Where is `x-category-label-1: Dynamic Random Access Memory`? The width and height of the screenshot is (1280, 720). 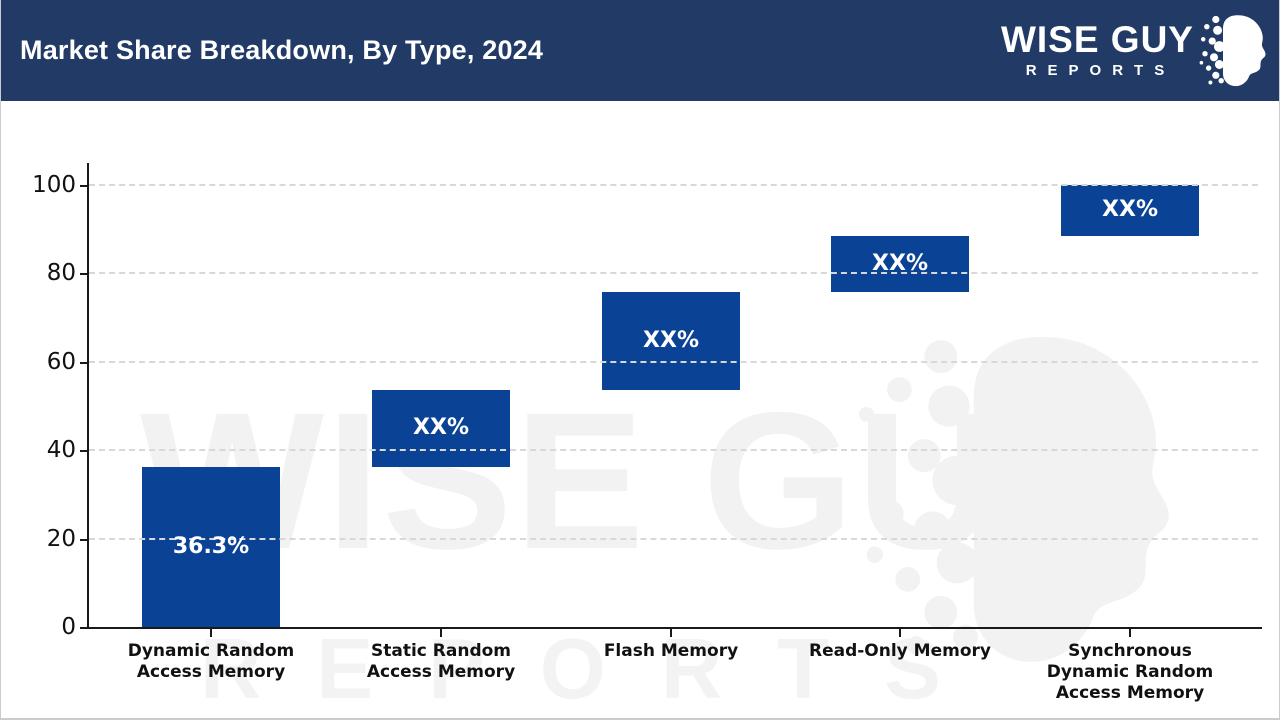
x-category-label-1: Dynamic Random Access Memory is located at coordinates (211, 661).